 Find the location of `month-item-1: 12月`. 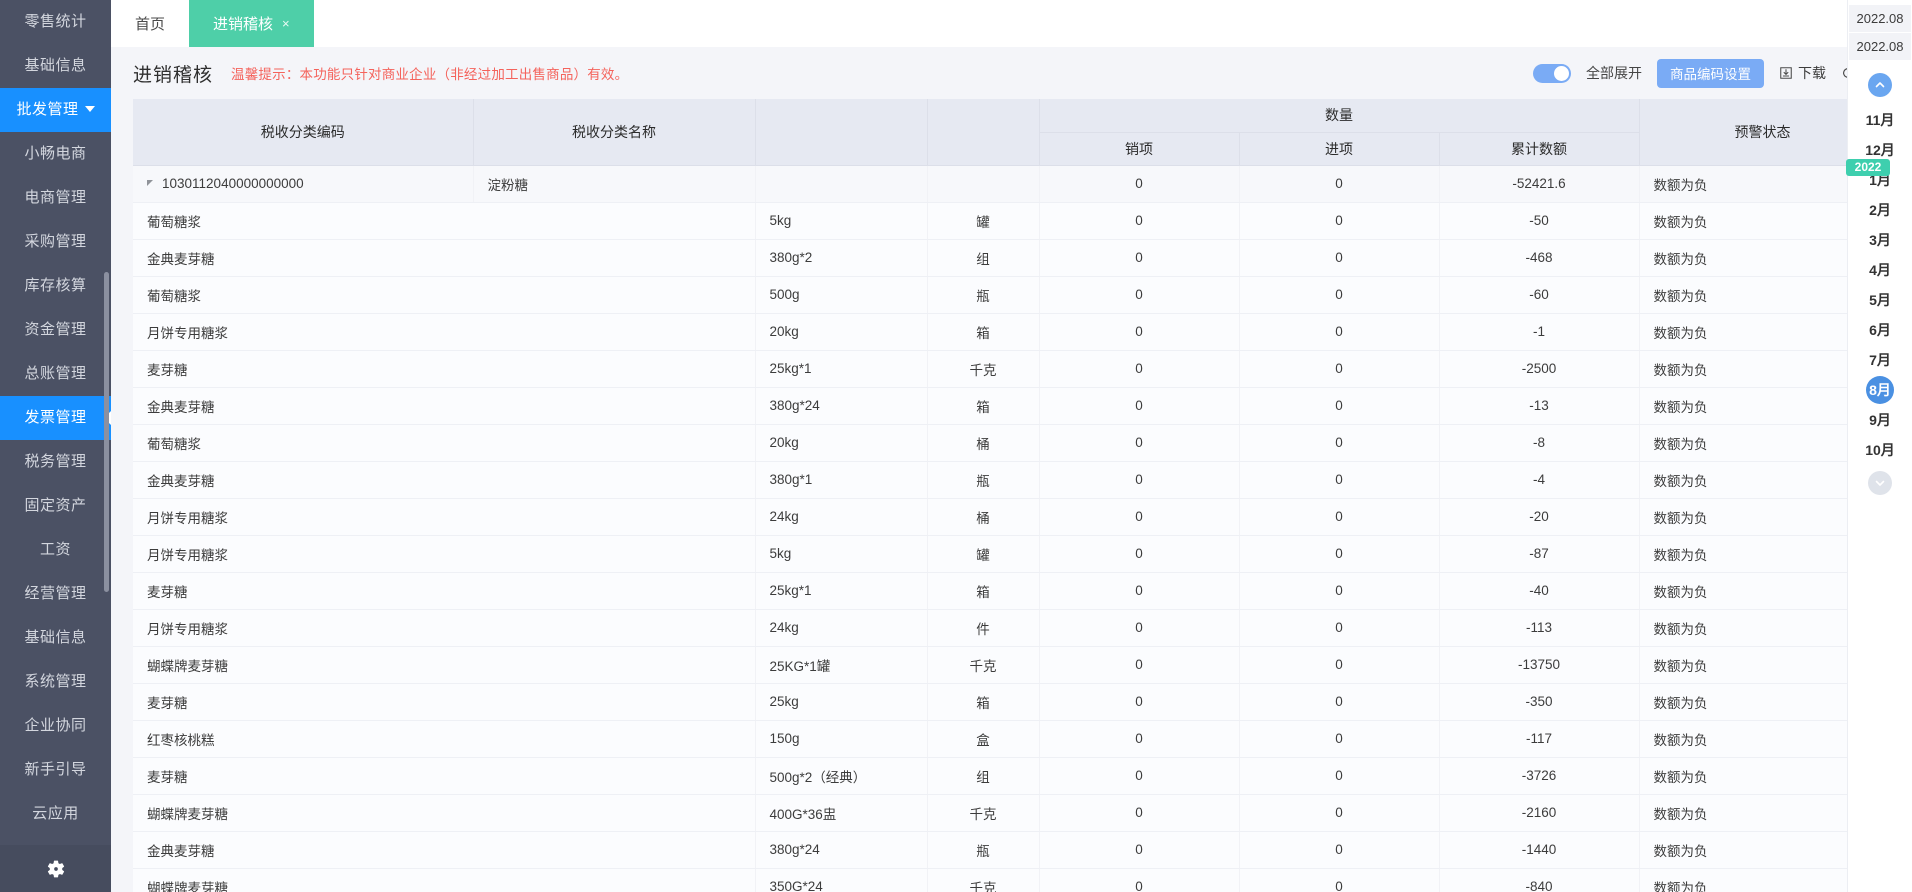

month-item-1: 12月 is located at coordinates (1880, 150).